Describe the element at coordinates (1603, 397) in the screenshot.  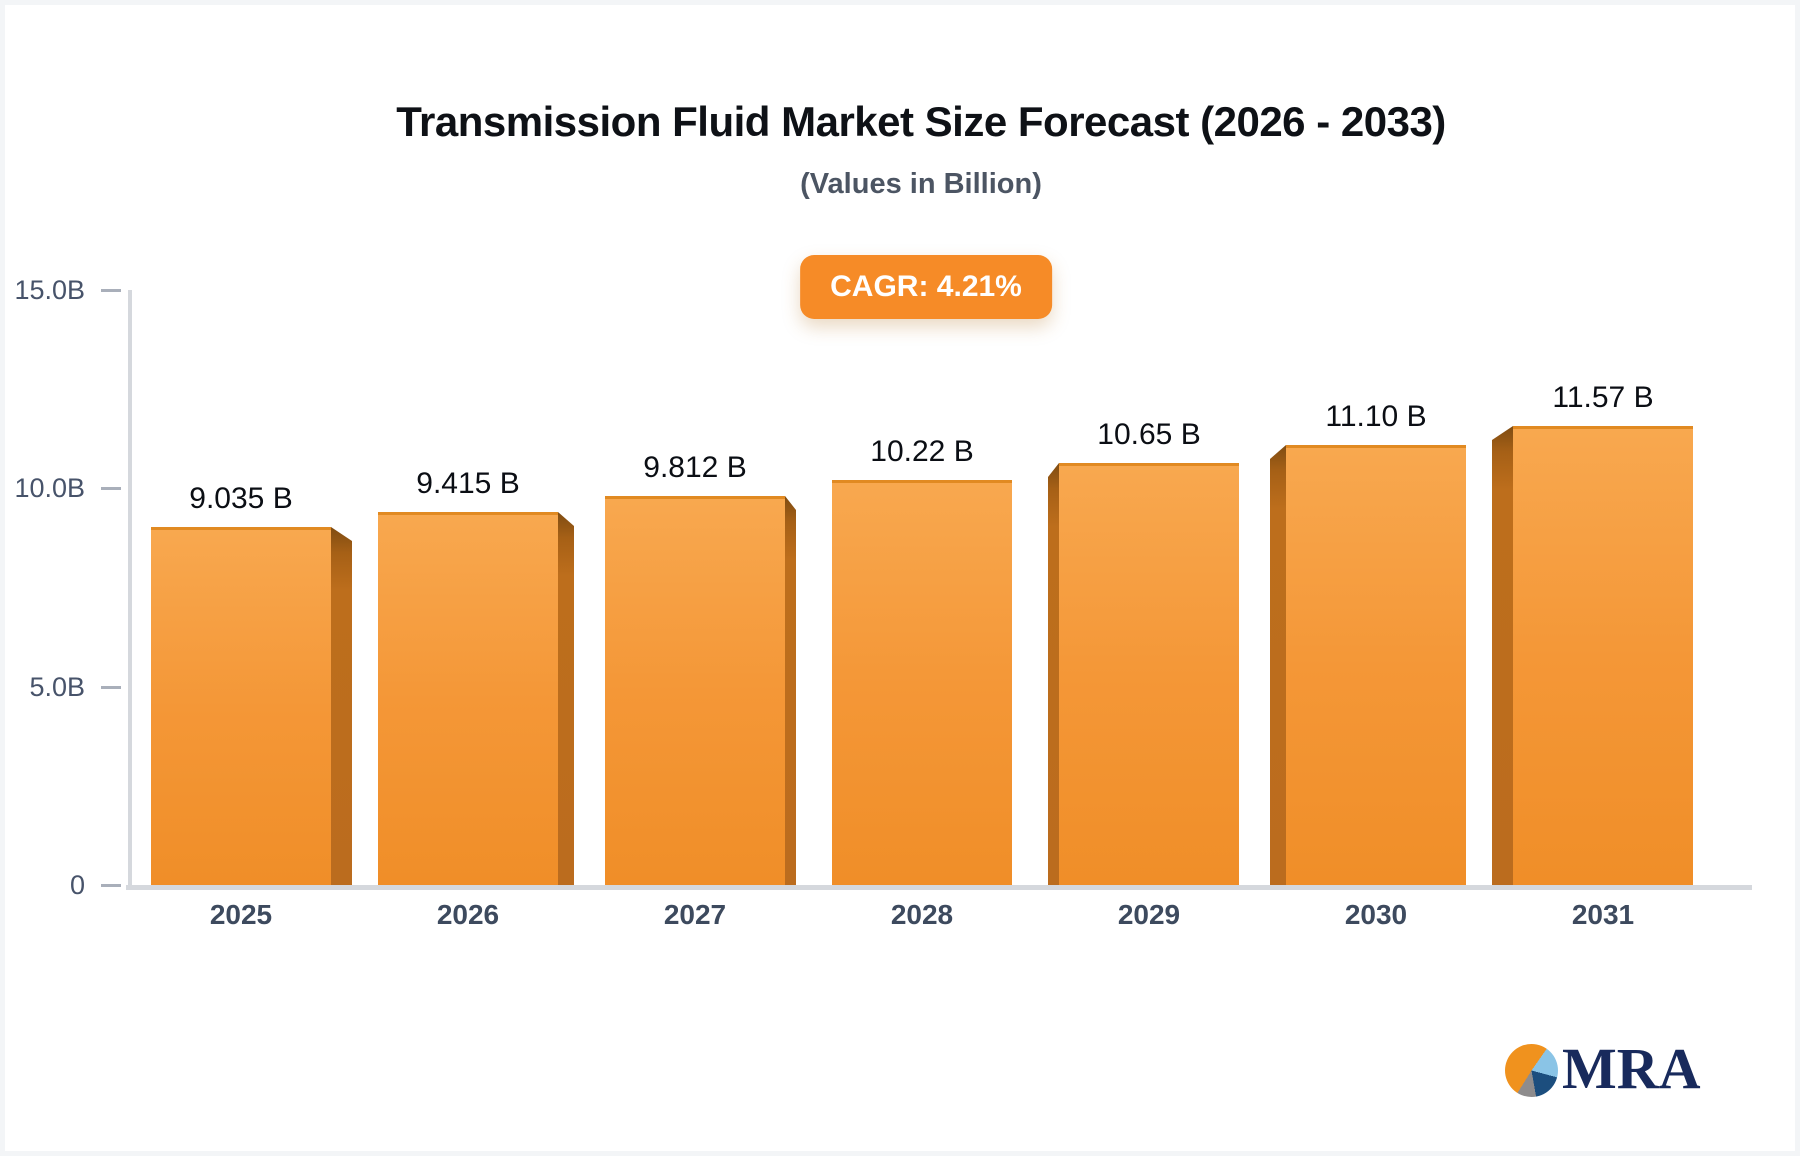
I see `bar-value-label-2031: 11.57 B` at that location.